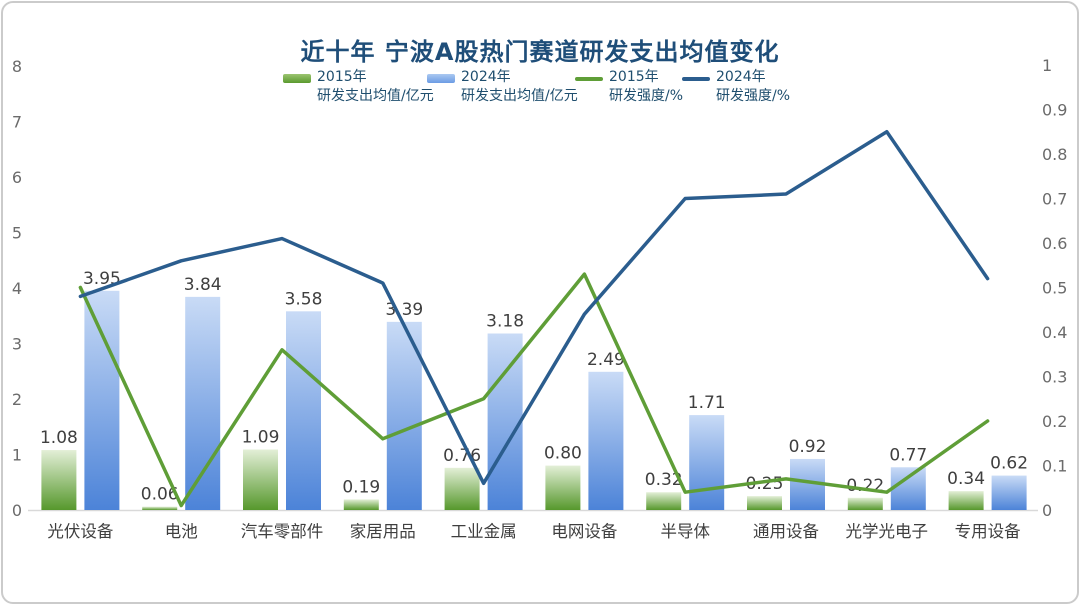 The width and height of the screenshot is (1080, 605). What do you see at coordinates (502, 87) in the screenshot?
I see `legend-item-2024-bar: 2024年 研发支出均值/亿元` at bounding box center [502, 87].